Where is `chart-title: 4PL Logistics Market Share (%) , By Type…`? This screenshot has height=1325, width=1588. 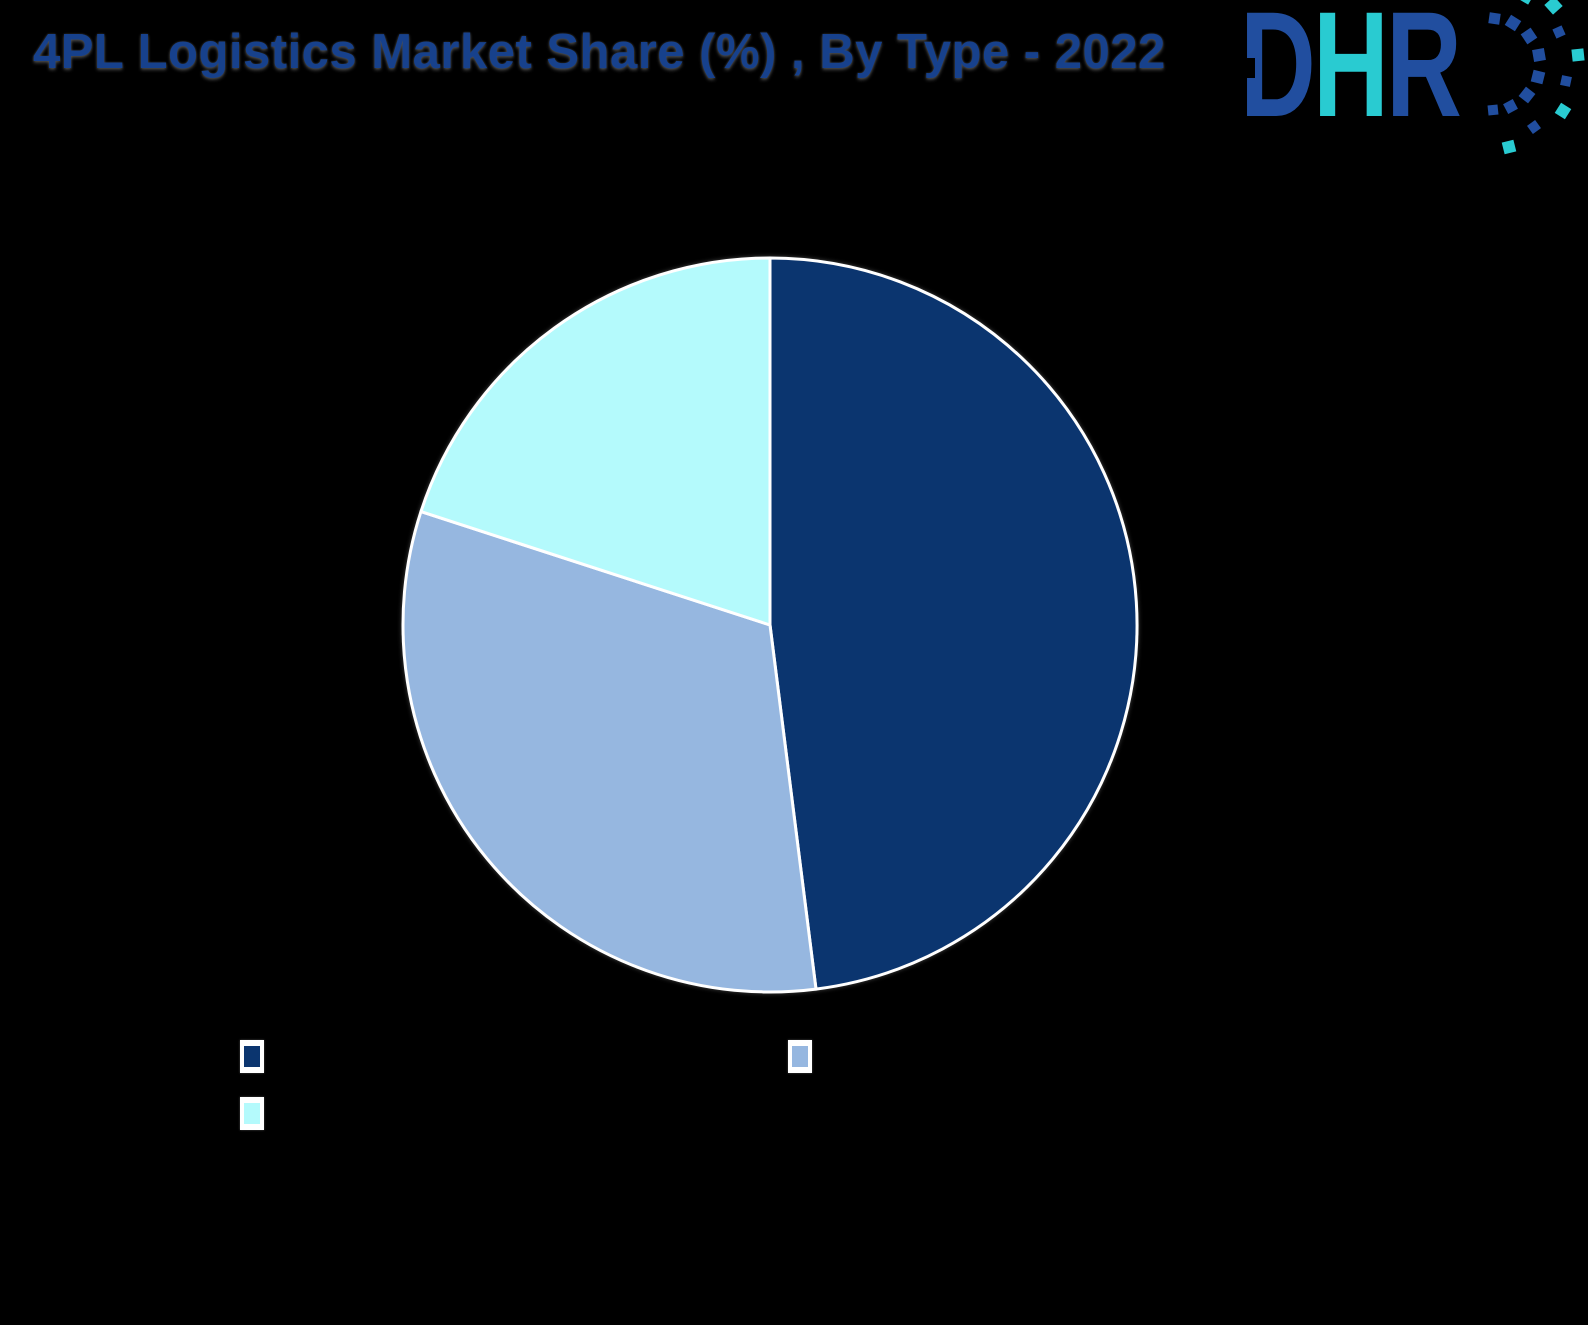
chart-title: 4PL Logistics Market Share (%) , By Type… is located at coordinates (599, 52).